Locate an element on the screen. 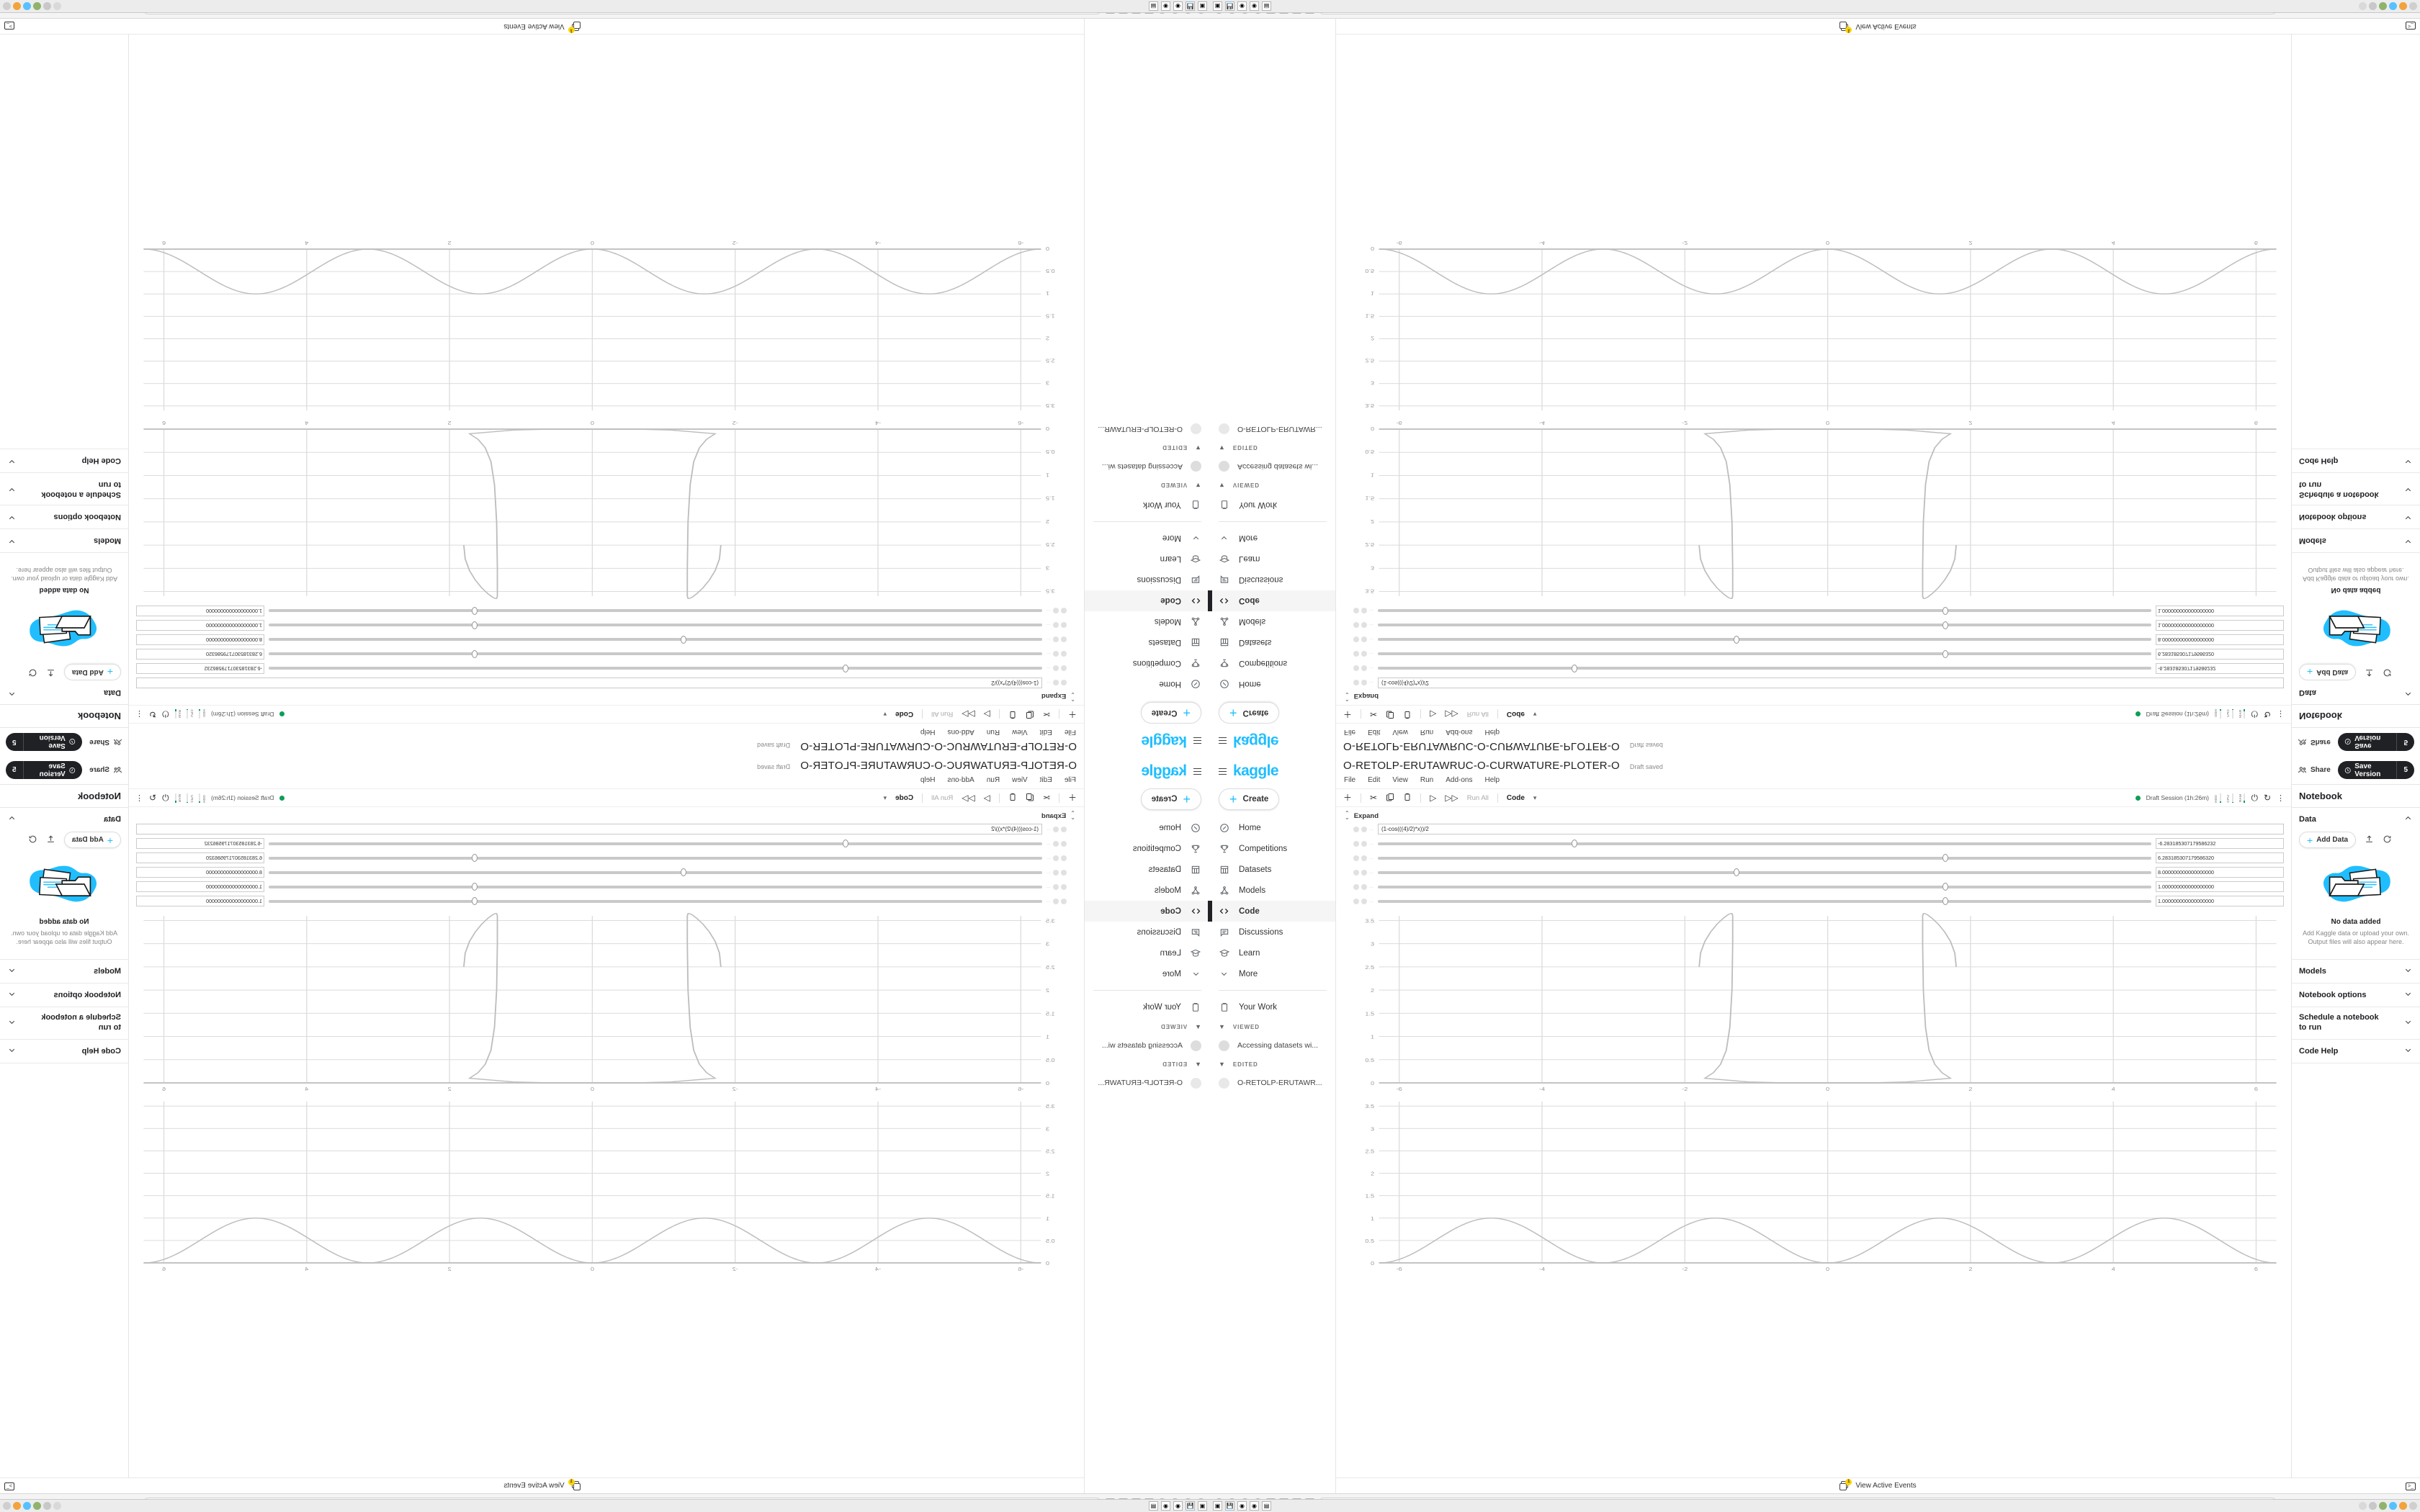 This screenshot has width=2420, height=1512. menu-run: Run is located at coordinates (1427, 732).